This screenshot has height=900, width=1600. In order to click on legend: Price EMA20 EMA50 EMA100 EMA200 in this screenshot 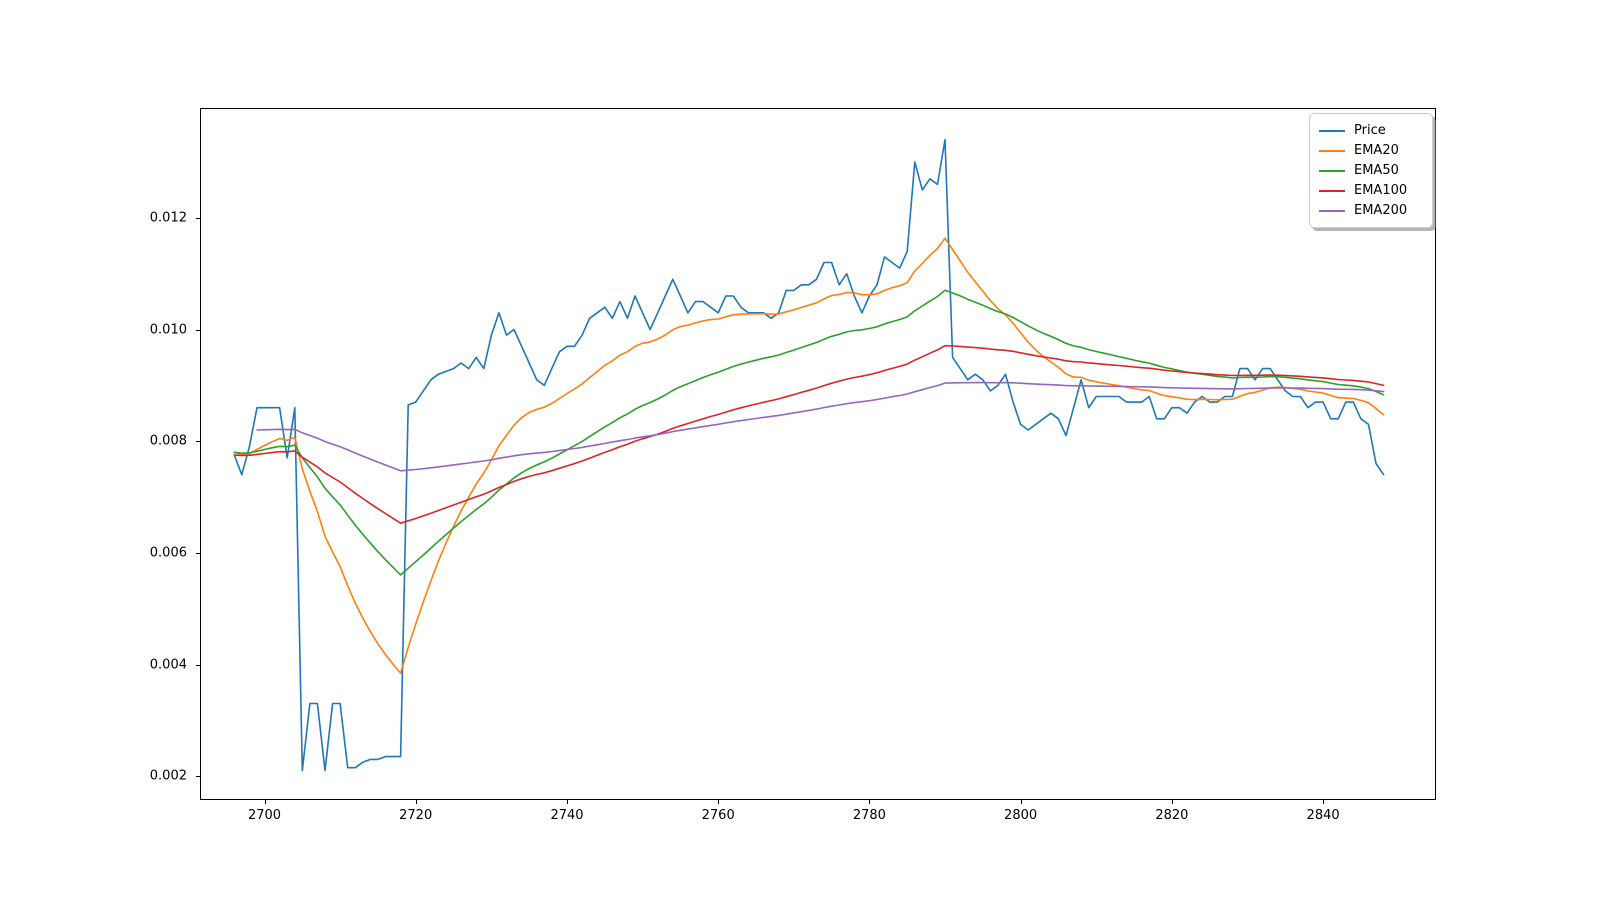, I will do `click(1371, 170)`.